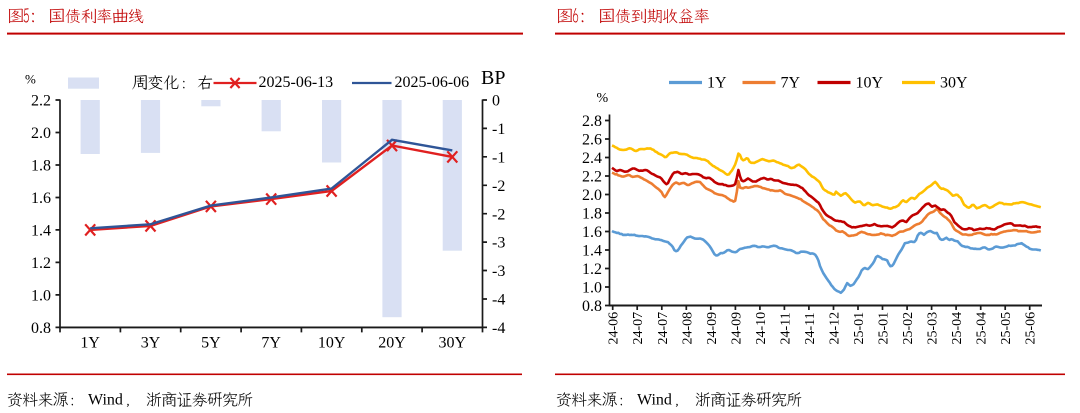 This screenshot has width=1080, height=413. Describe the element at coordinates (761, 328) in the screenshot. I see `svg-text: 24-10` at that location.